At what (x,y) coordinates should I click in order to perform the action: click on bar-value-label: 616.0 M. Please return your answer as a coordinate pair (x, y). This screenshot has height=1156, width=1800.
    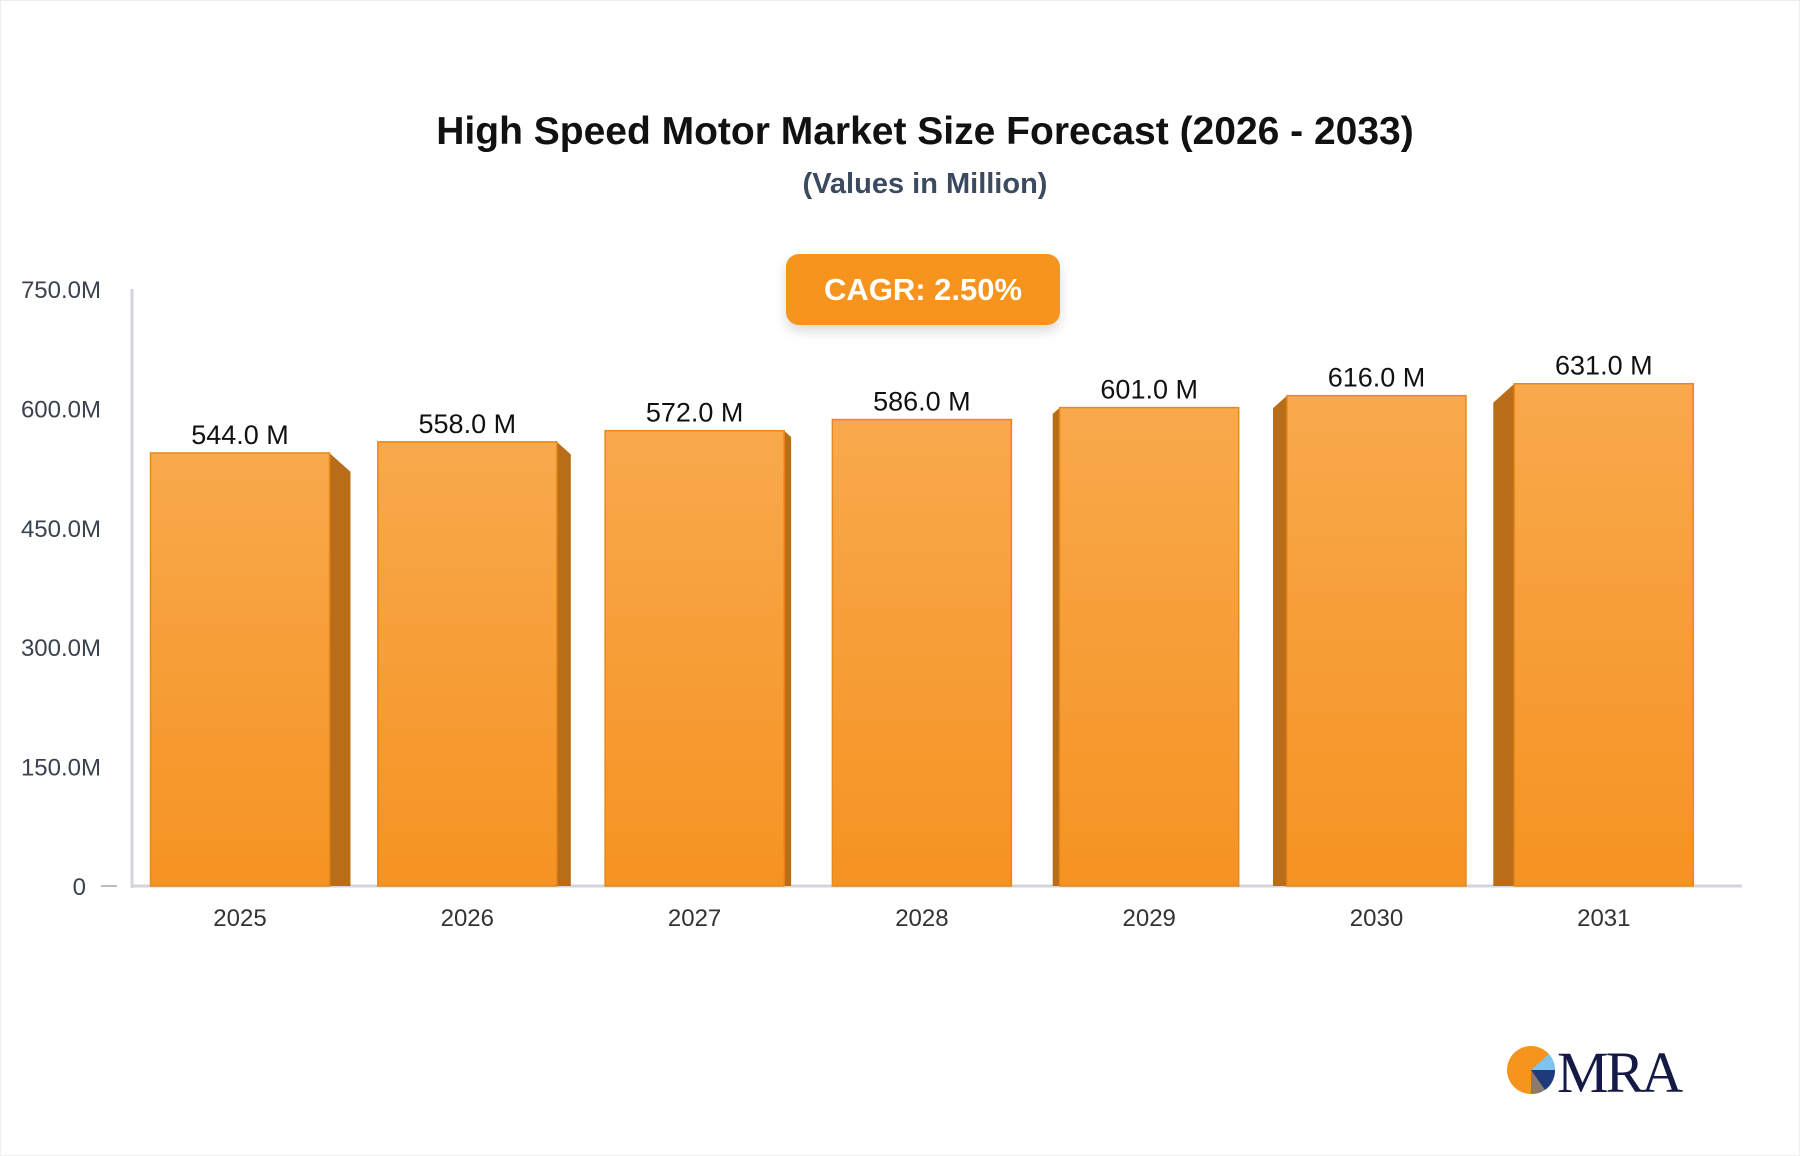
    Looking at the image, I should click on (1377, 378).